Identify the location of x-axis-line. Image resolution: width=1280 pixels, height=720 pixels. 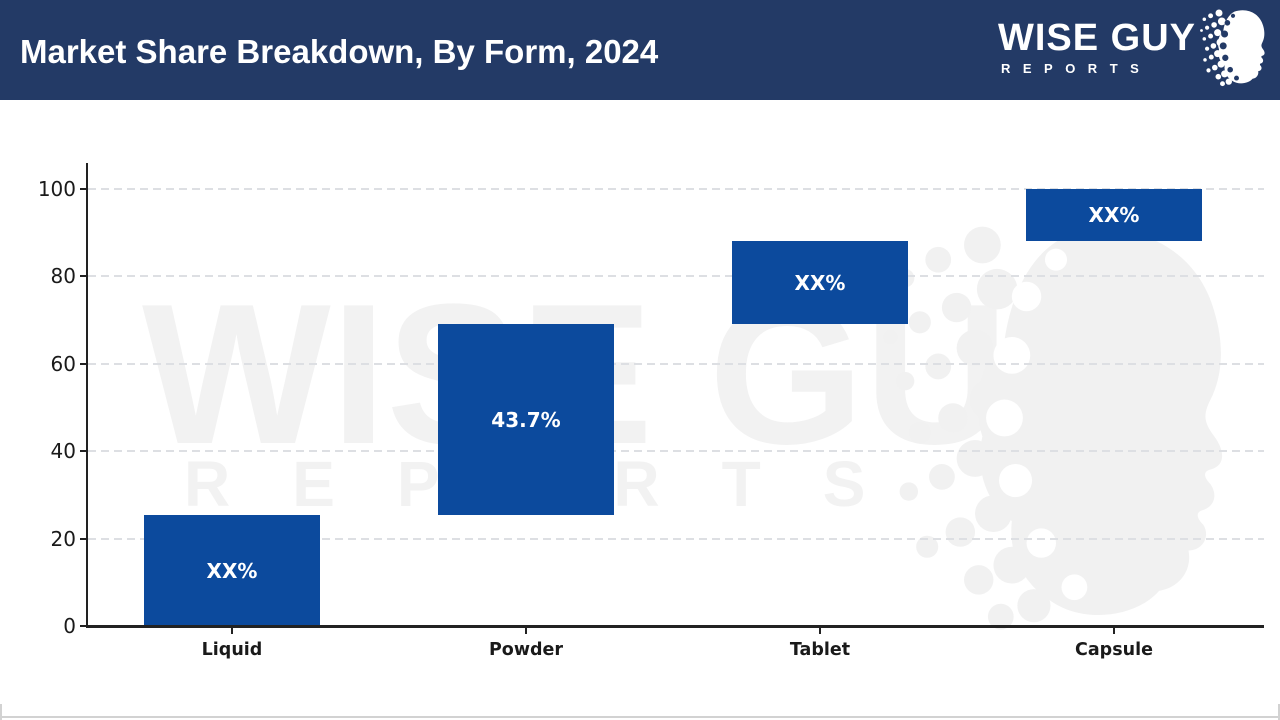
(675, 626).